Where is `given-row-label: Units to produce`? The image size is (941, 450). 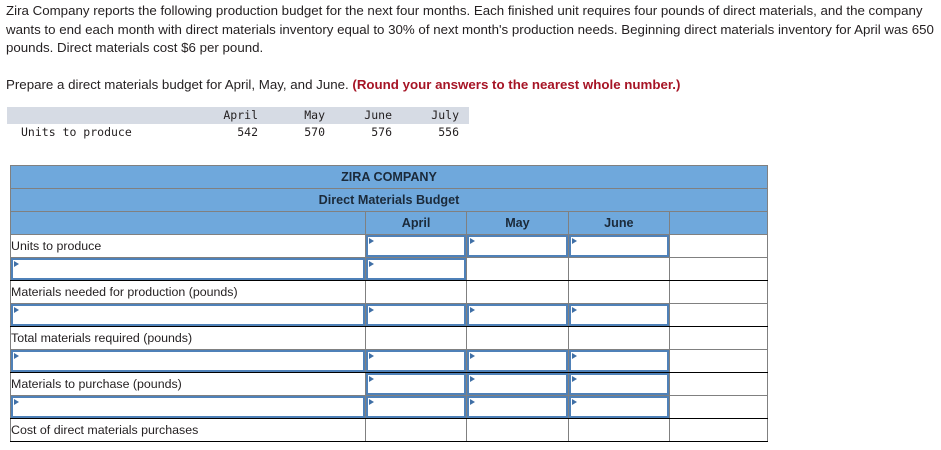 given-row-label: Units to produce is located at coordinates (76, 132).